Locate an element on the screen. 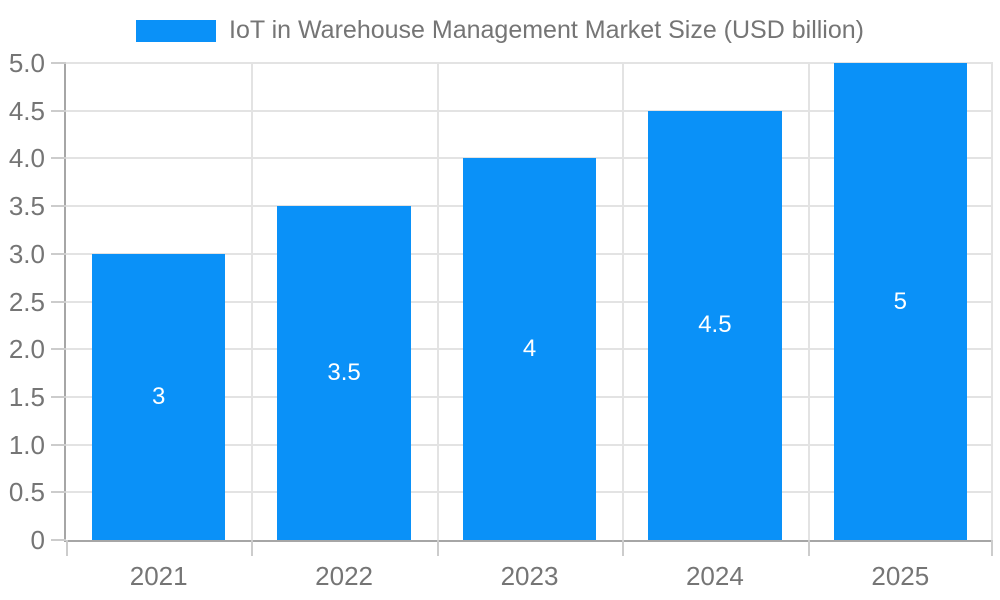  bar-2022: 3.5 is located at coordinates (344, 373).